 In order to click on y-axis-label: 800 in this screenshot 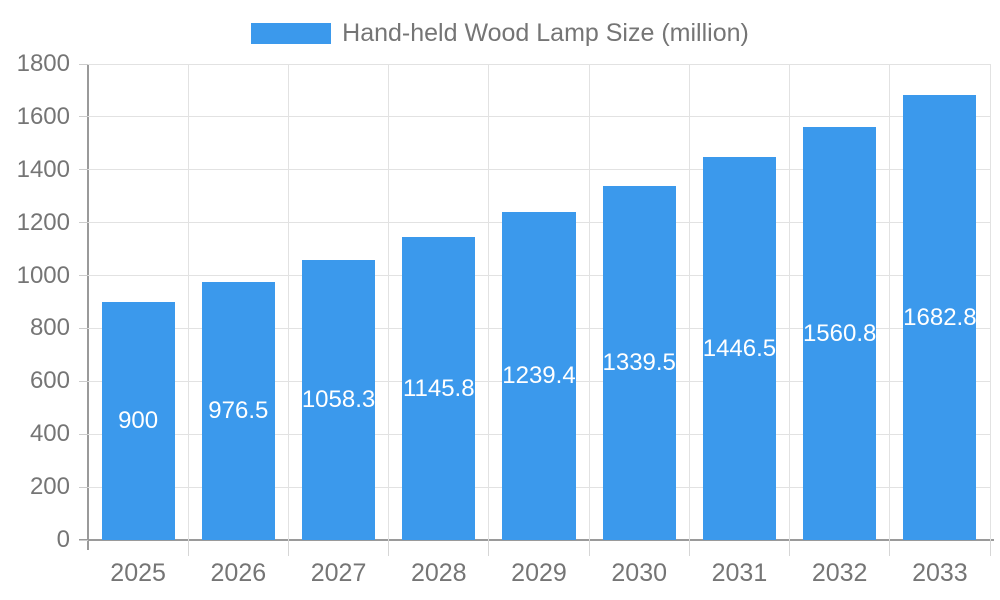, I will do `click(49, 328)`.